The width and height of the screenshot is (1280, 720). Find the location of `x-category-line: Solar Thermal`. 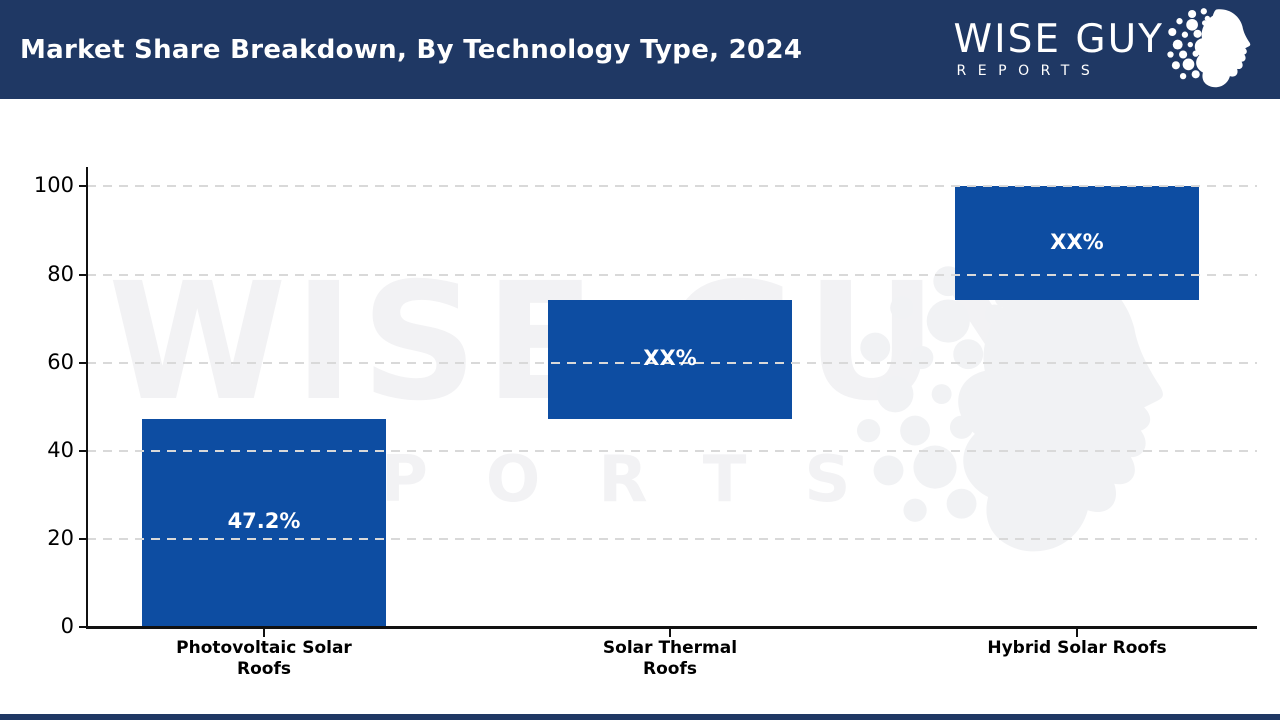

x-category-line: Solar Thermal is located at coordinates (670, 648).